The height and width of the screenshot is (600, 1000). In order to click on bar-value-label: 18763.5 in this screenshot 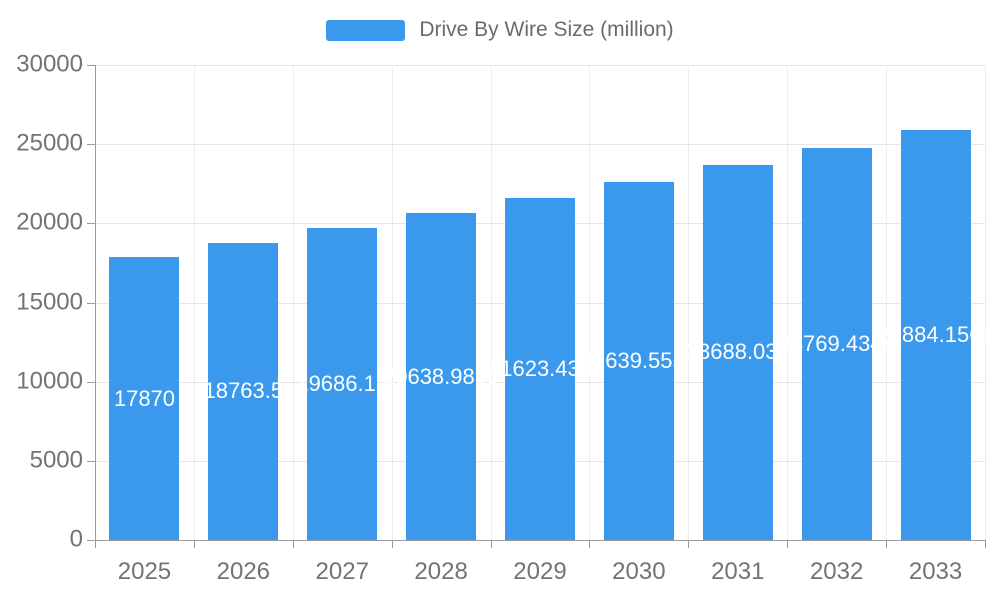, I will do `click(243, 391)`.